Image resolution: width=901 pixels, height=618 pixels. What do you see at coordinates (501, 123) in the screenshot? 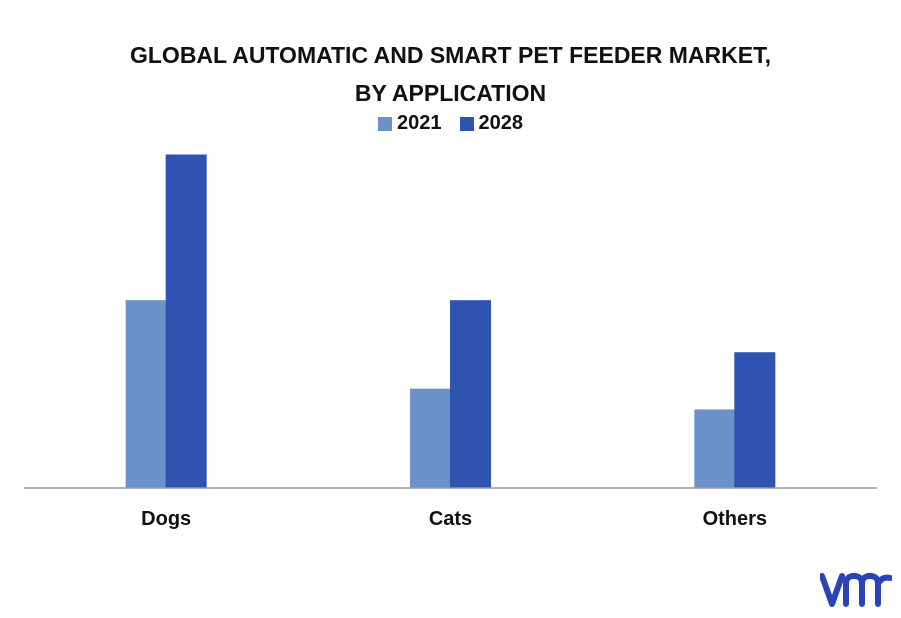
I see `legend-label-2028: 2028` at bounding box center [501, 123].